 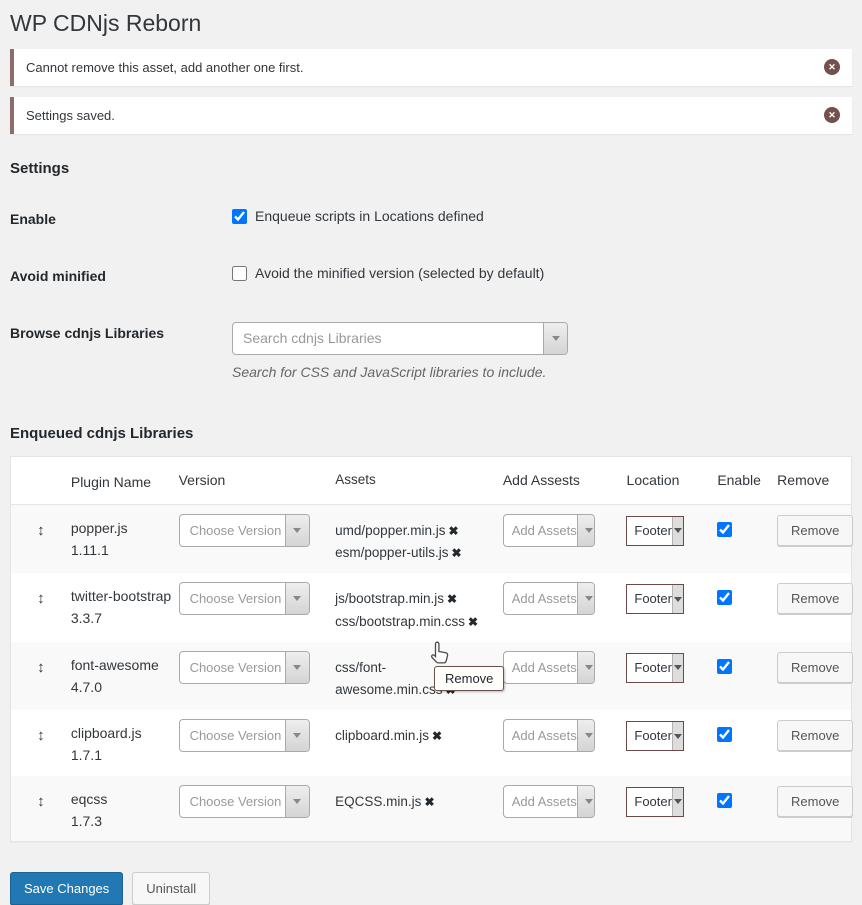 What do you see at coordinates (111, 481) in the screenshot?
I see `col-header-plugin-name: Plugin Name` at bounding box center [111, 481].